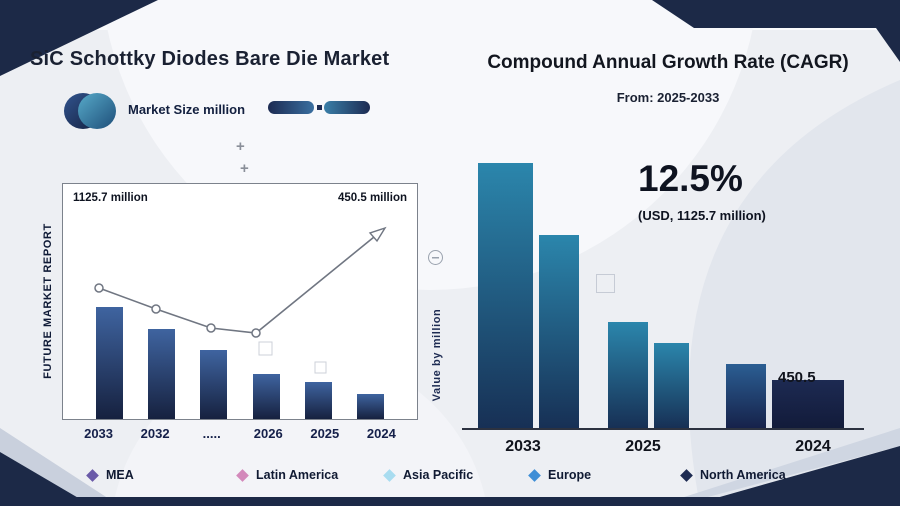 The height and width of the screenshot is (506, 900). Describe the element at coordinates (240, 433) in the screenshot. I see `left-chart-xlabels: 2033 2032..... 2026 2025 2024` at that location.